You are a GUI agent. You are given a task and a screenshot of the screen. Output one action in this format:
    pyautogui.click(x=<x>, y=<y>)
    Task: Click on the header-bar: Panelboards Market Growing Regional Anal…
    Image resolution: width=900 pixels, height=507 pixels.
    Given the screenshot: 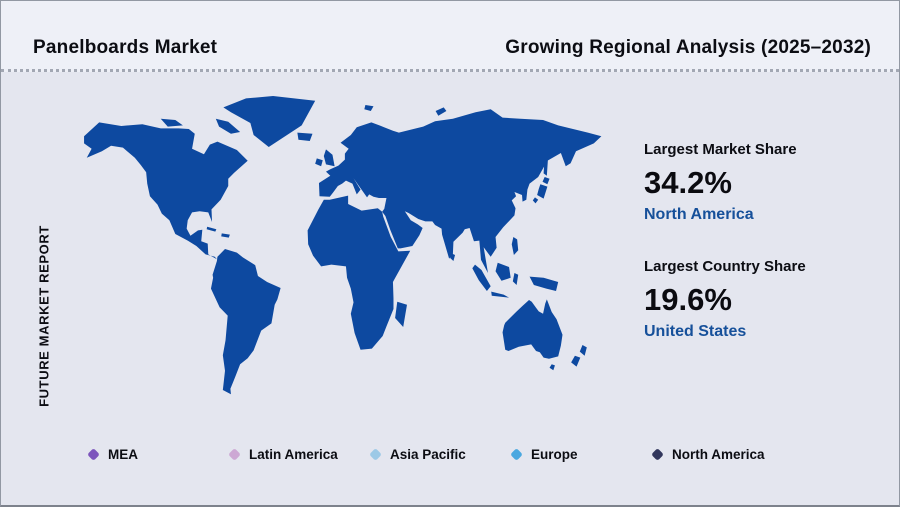 What is the action you would take?
    pyautogui.click(x=450, y=36)
    